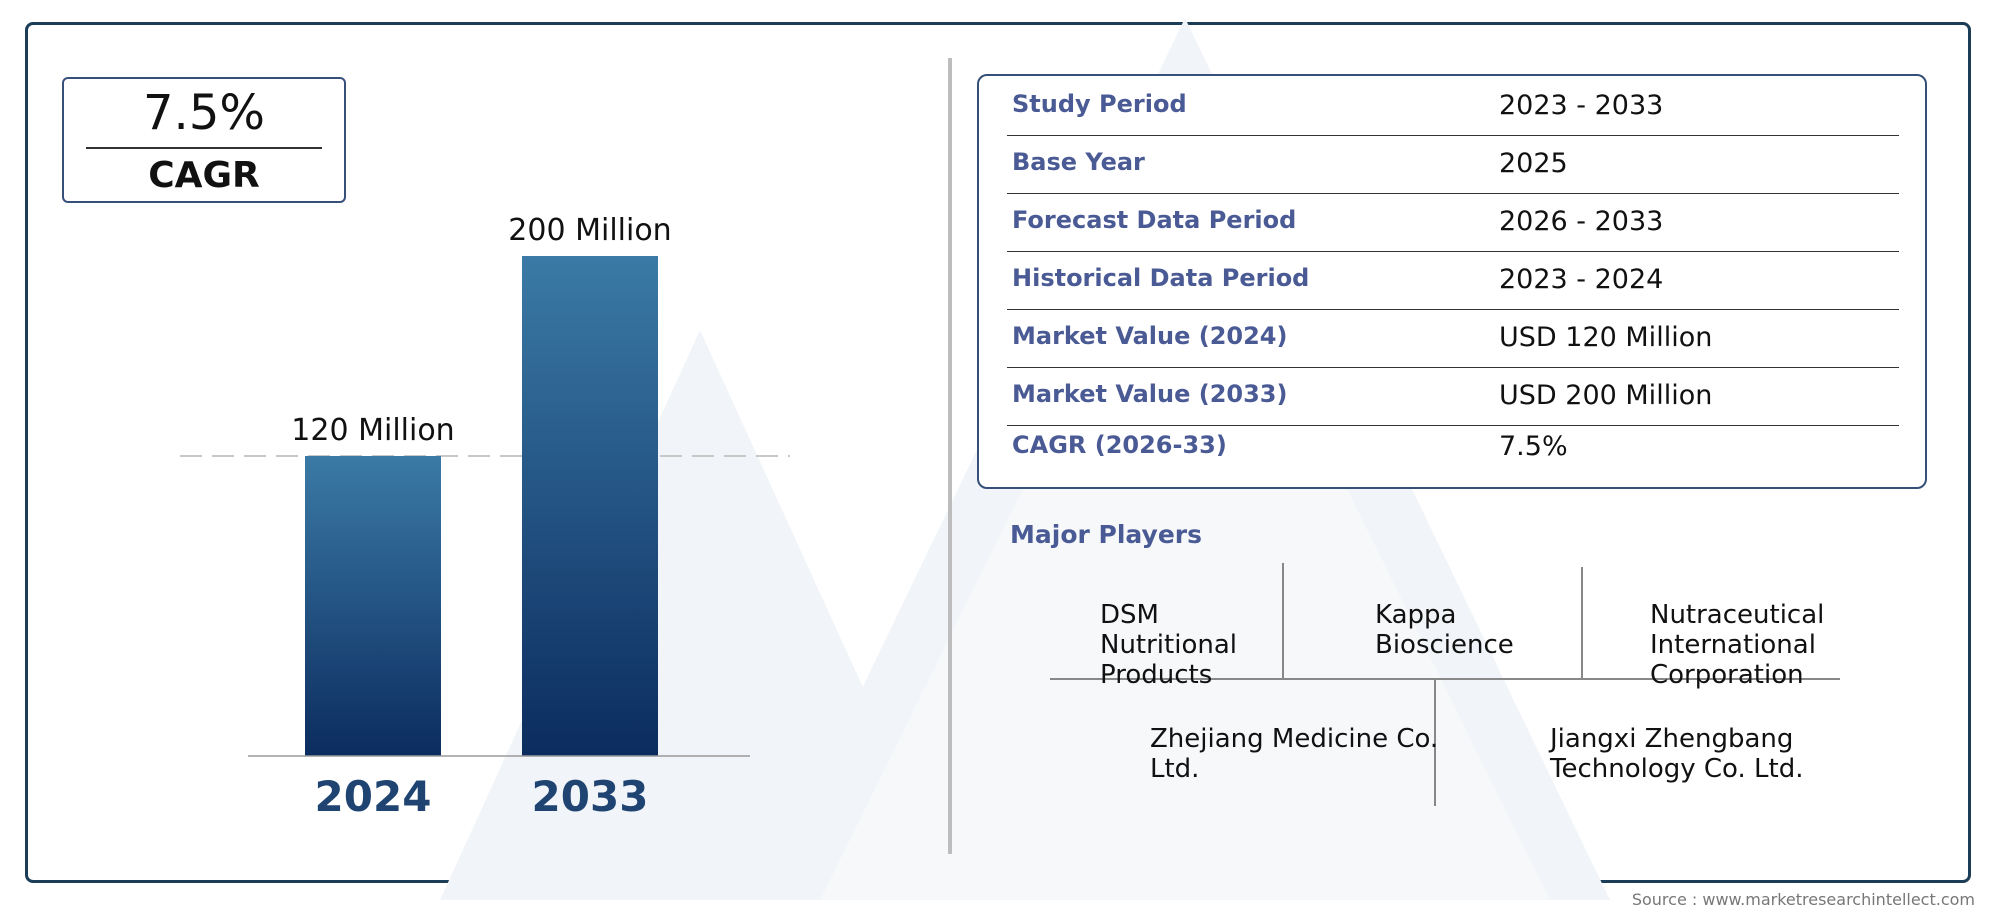 This screenshot has width=2000, height=917. I want to click on player-name: Nutraceutical International Corporation, so click(1737, 645).